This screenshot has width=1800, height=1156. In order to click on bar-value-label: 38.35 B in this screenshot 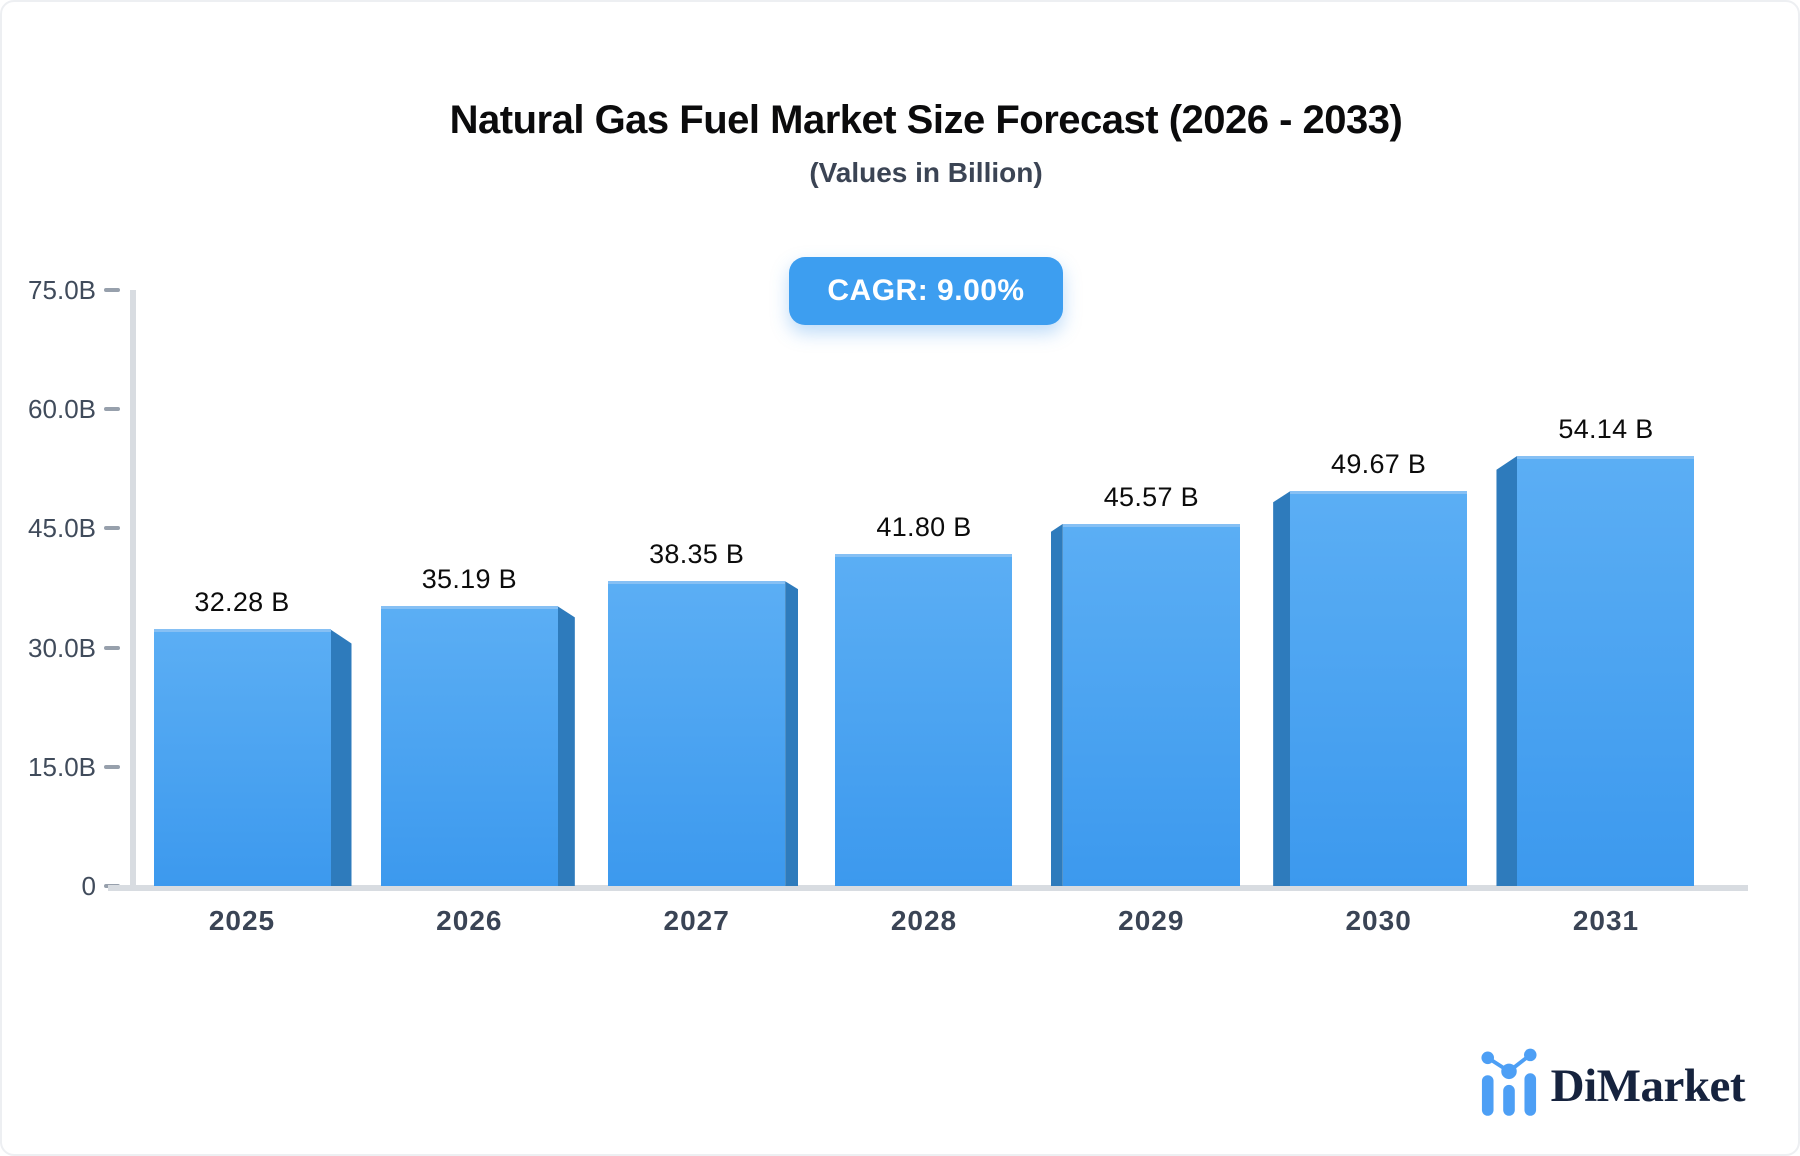, I will do `click(697, 554)`.